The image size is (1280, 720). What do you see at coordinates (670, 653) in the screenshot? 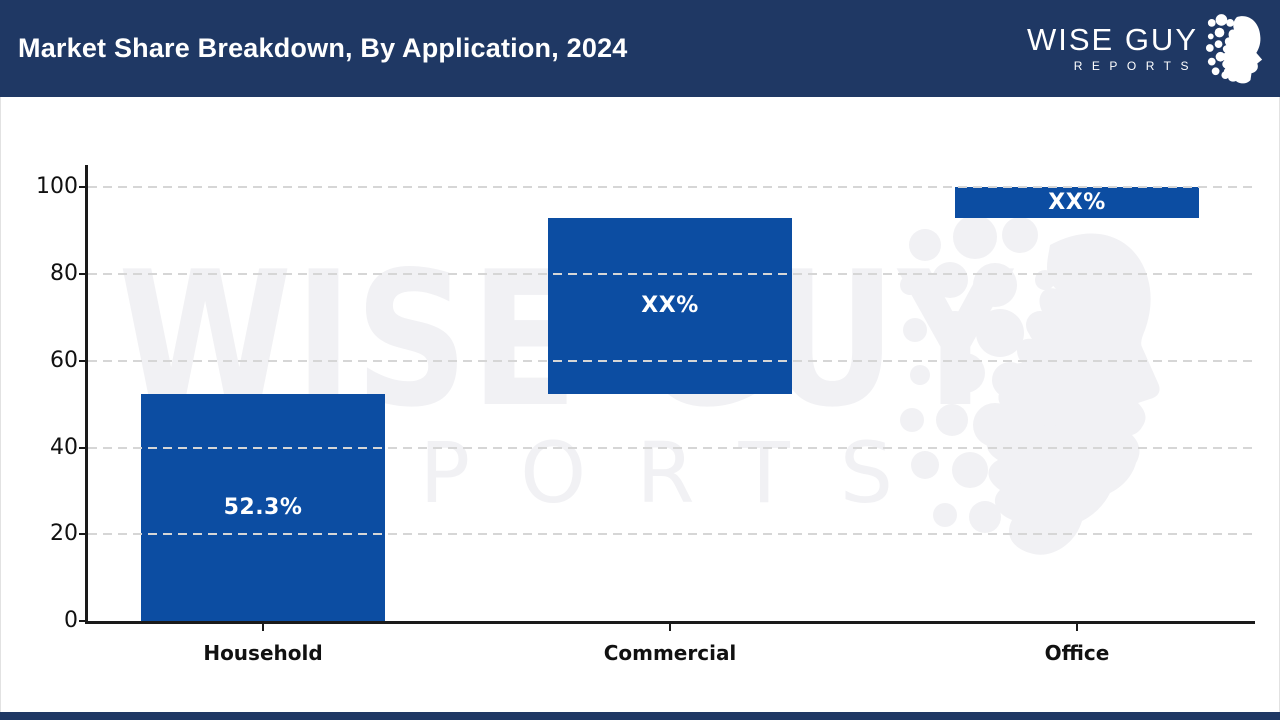
I see `x-axis-label-commercial: Commercial` at bounding box center [670, 653].